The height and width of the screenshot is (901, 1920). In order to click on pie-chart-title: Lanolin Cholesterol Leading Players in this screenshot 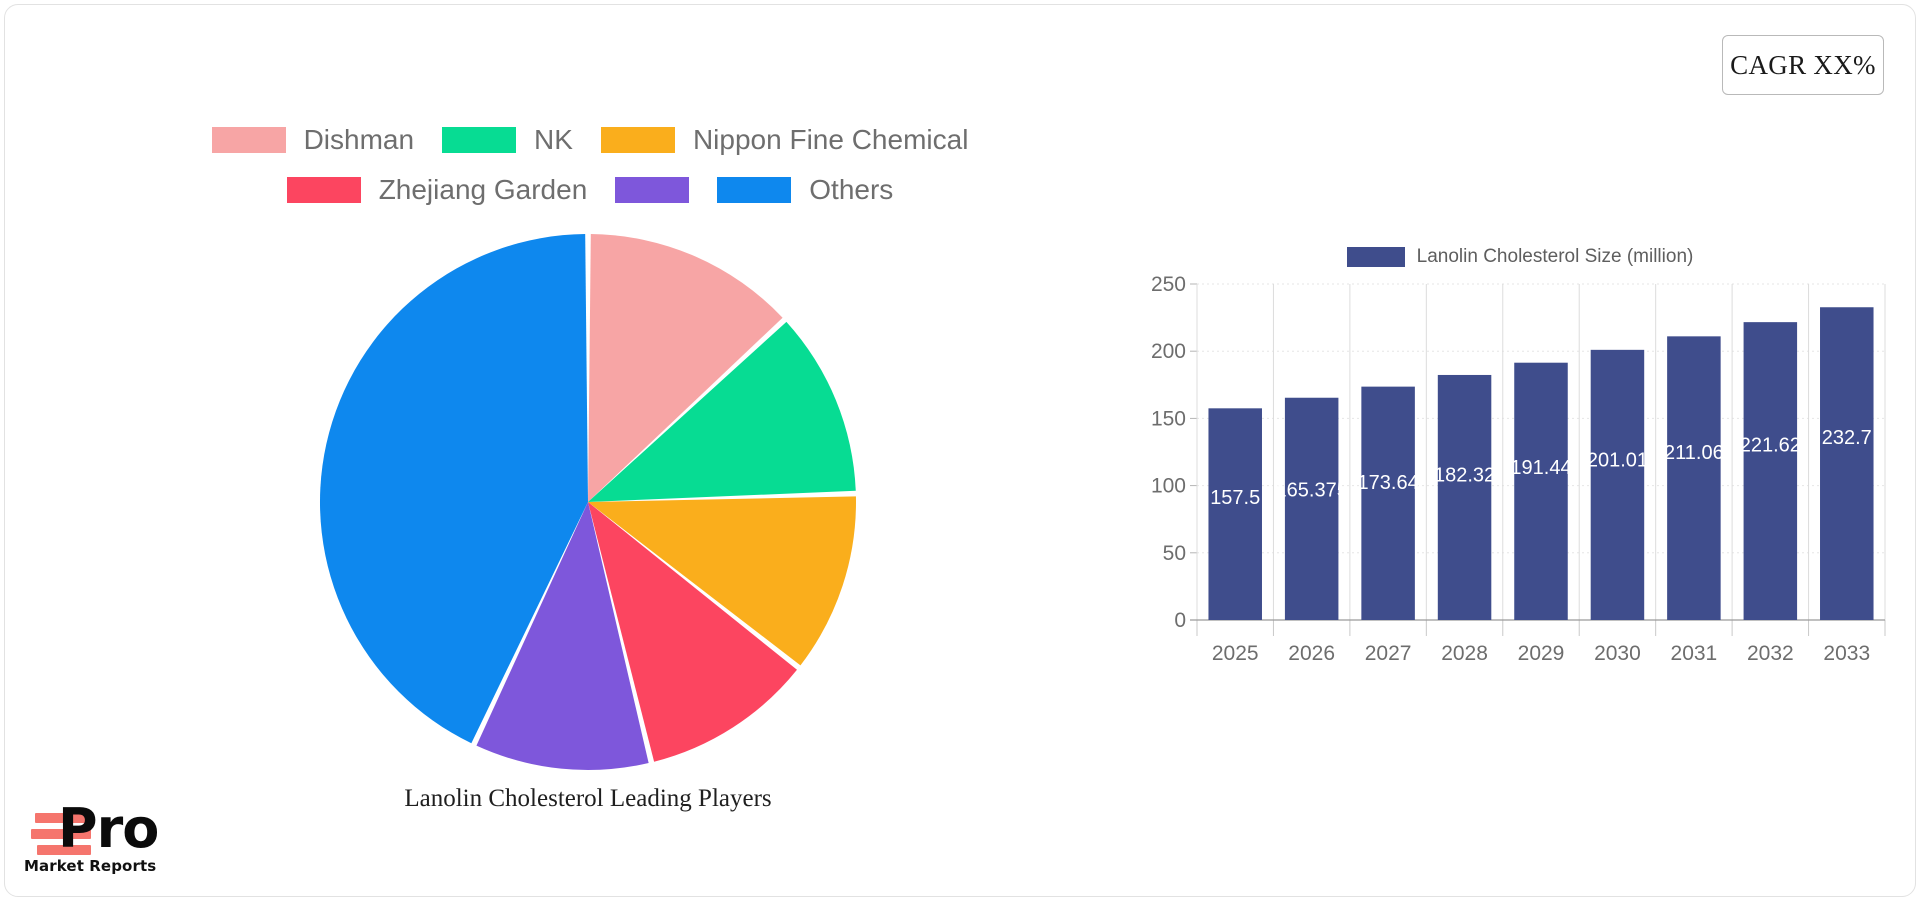, I will do `click(588, 798)`.